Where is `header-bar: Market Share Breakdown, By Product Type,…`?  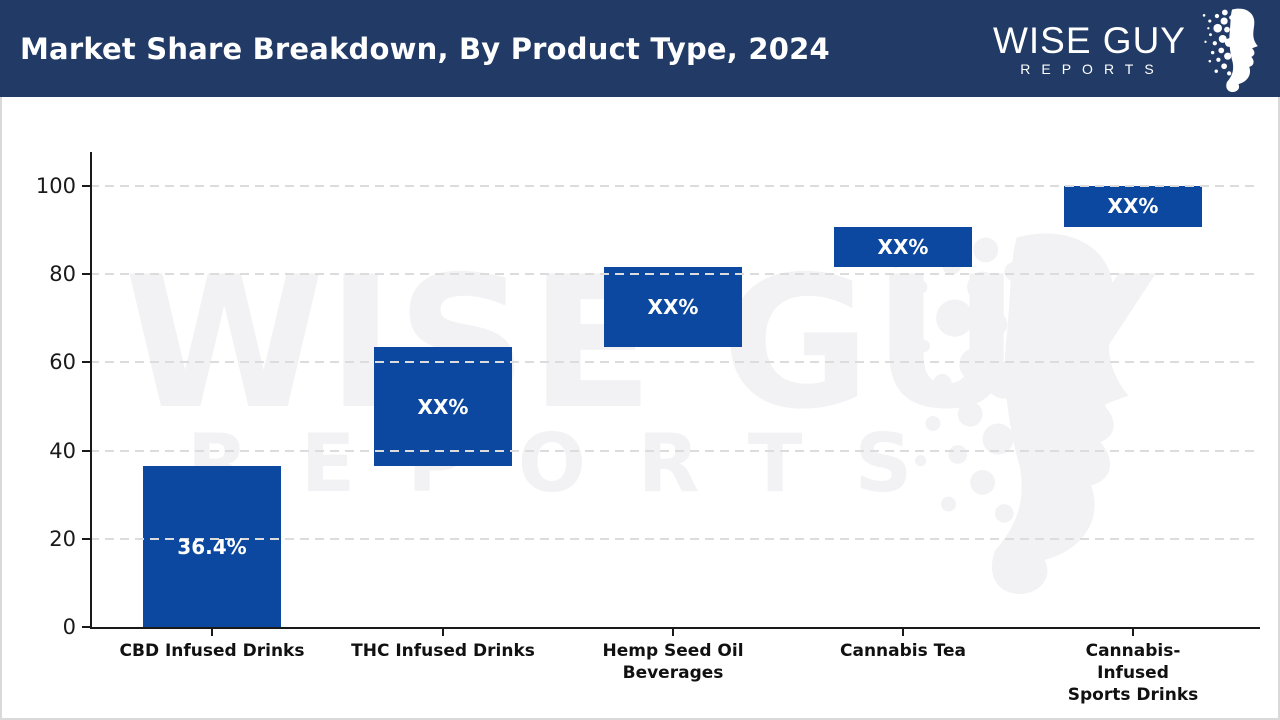
header-bar: Market Share Breakdown, By Product Type,… is located at coordinates (640, 48).